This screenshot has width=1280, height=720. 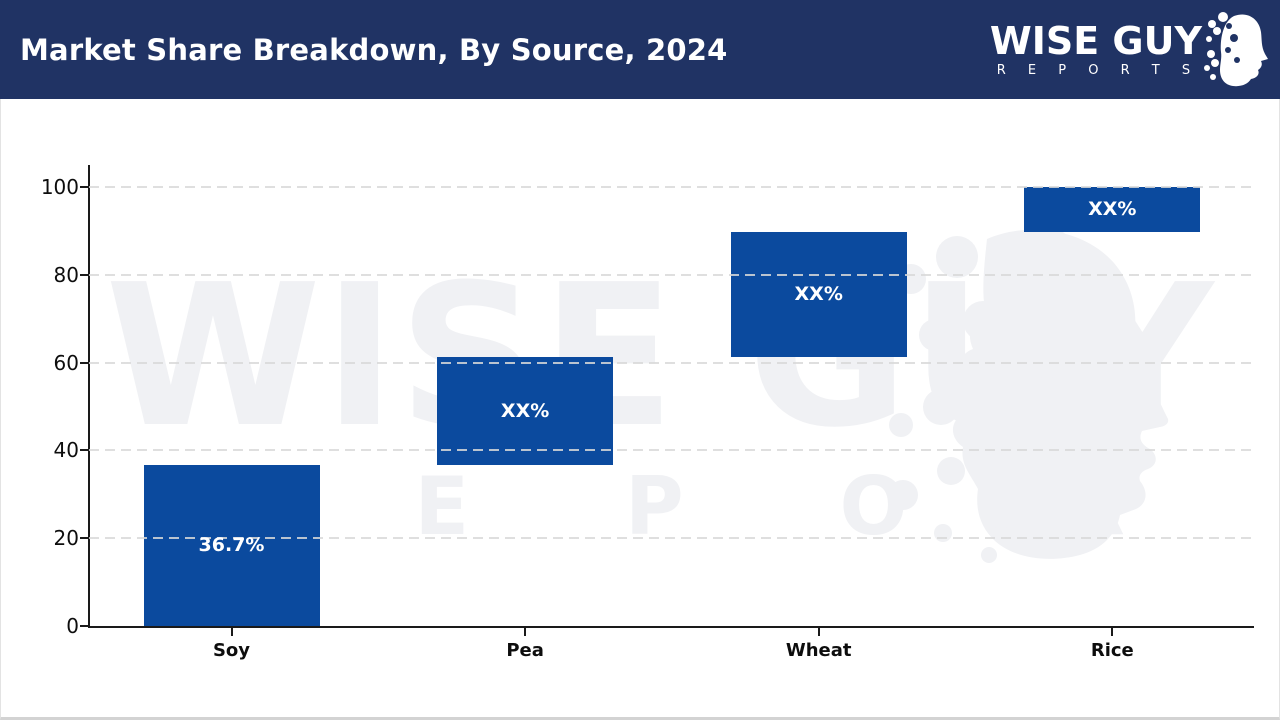 I want to click on bar-wheat, so click(x=818, y=295).